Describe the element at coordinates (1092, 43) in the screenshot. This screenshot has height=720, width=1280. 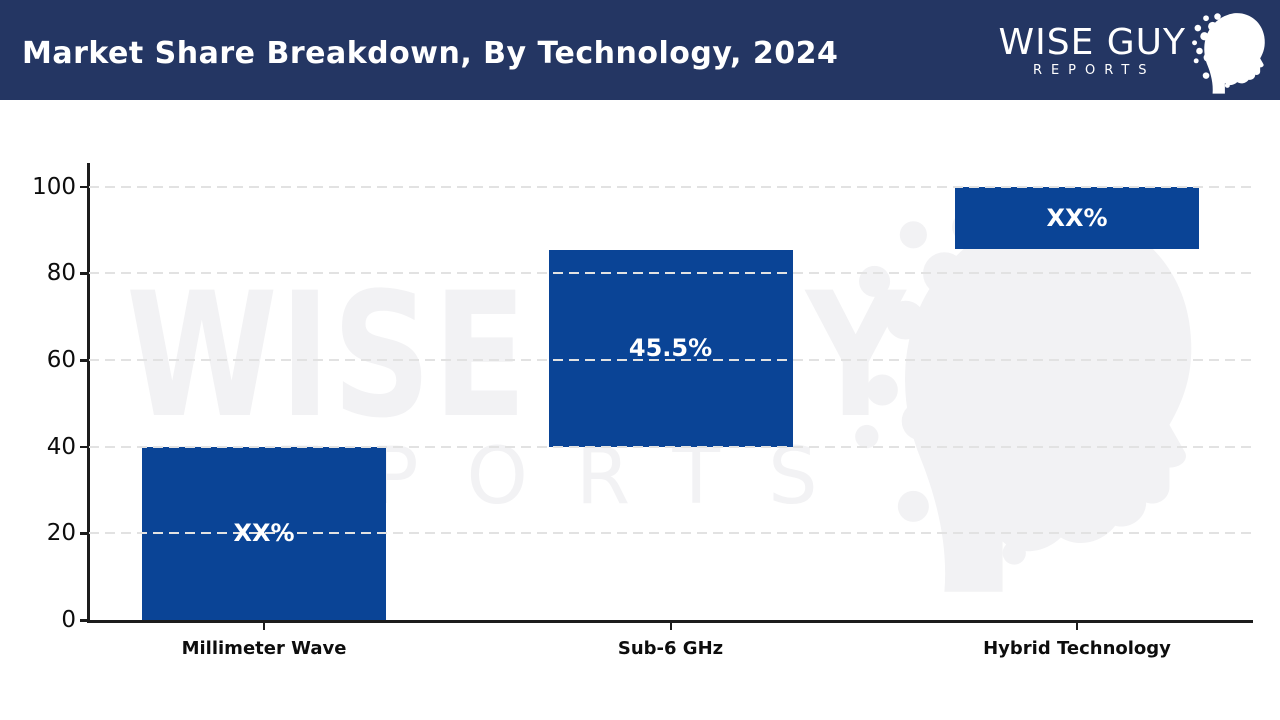
I see `brand-name: WISE GUY` at that location.